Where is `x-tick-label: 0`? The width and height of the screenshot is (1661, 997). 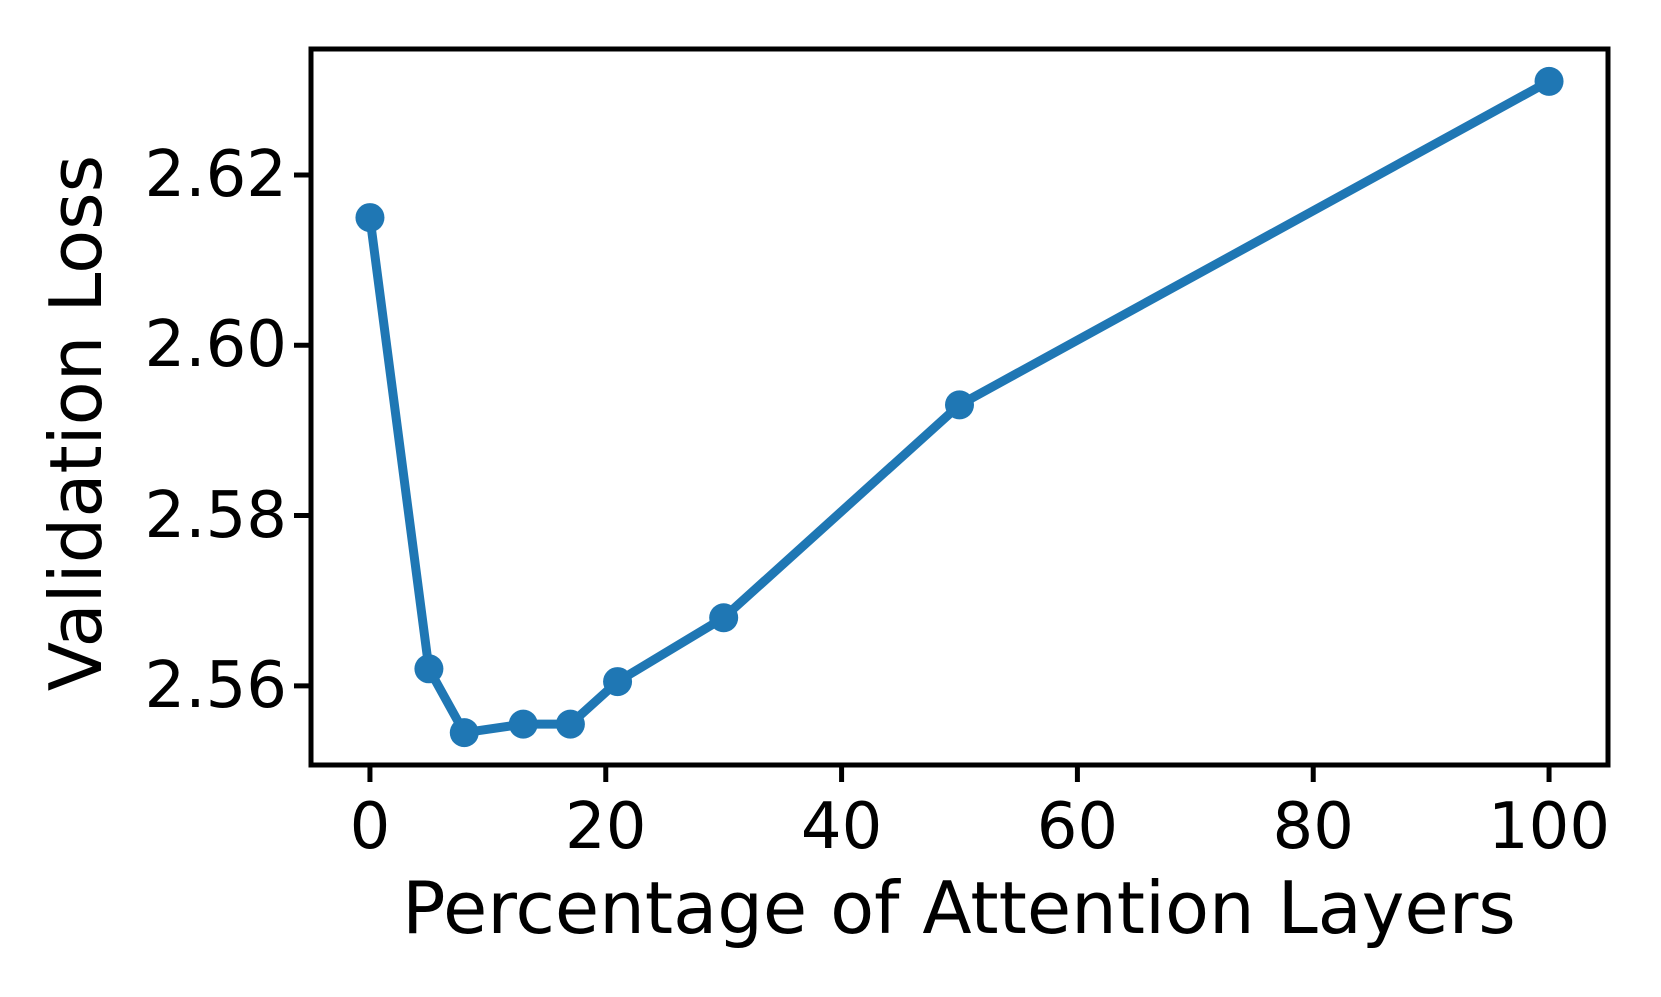
x-tick-label: 0 is located at coordinates (370, 827).